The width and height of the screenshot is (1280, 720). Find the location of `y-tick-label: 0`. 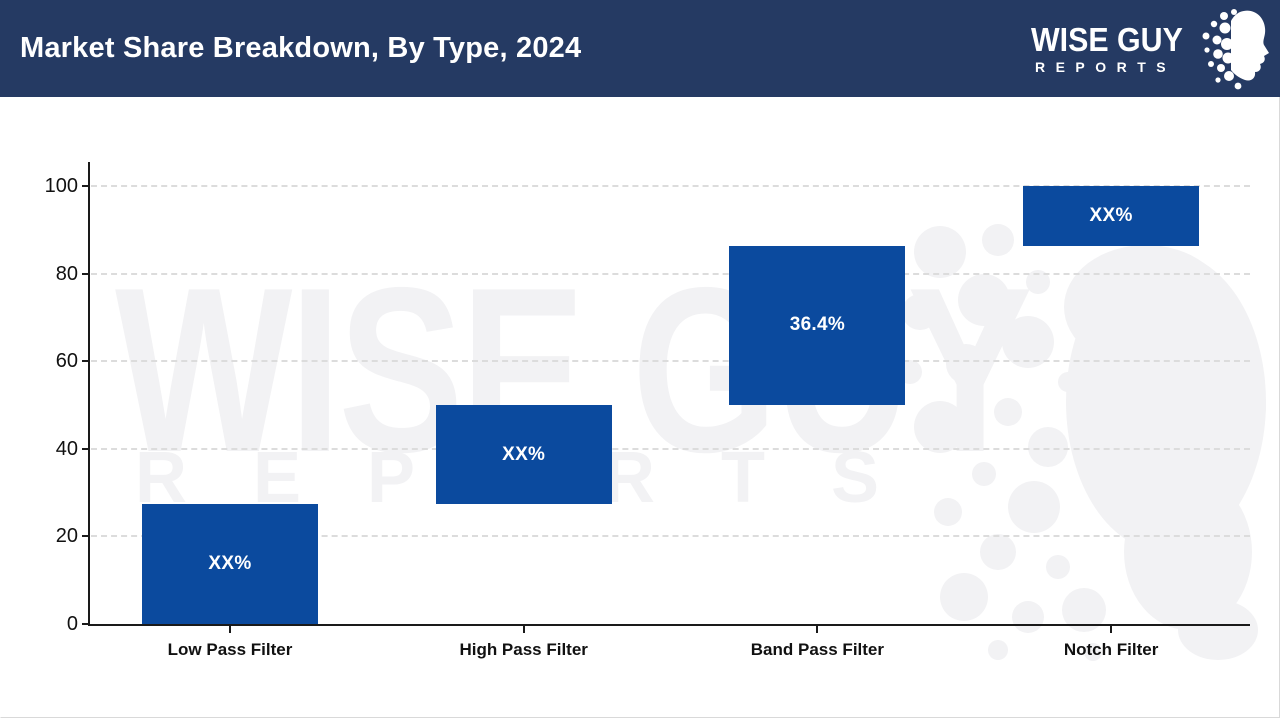

y-tick-label: 0 is located at coordinates (72, 624).